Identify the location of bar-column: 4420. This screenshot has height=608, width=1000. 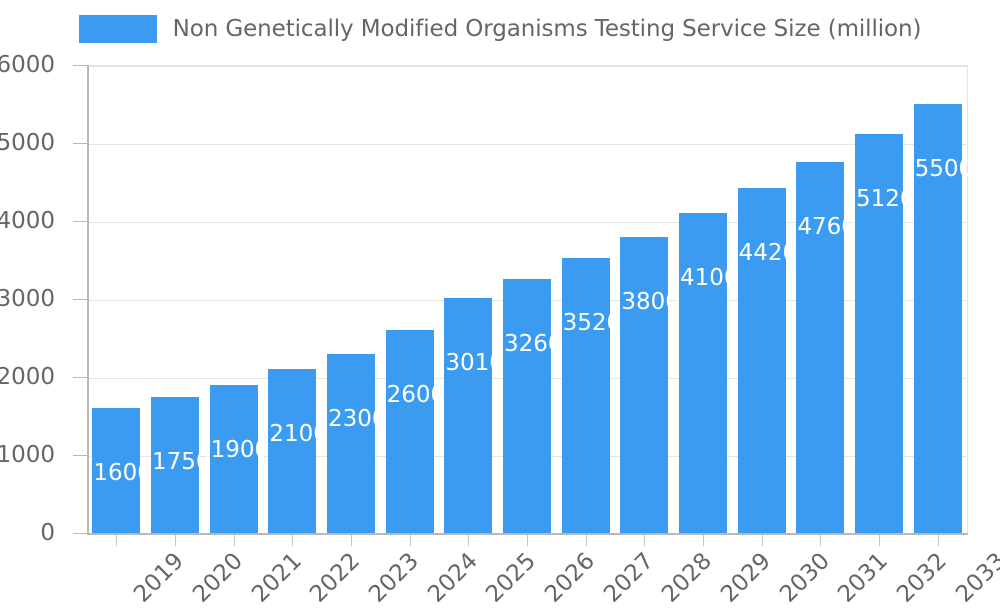
(767, 299).